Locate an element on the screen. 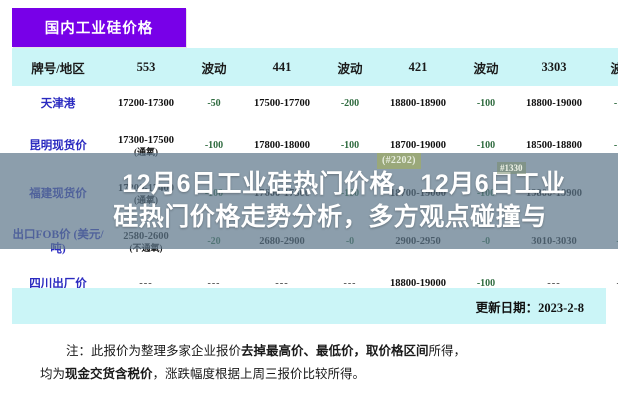 Image resolution: width=618 pixels, height=400 pixels. note-line2-c: ，涨跌幅度根据上周三报价比较所得。 is located at coordinates (259, 374).